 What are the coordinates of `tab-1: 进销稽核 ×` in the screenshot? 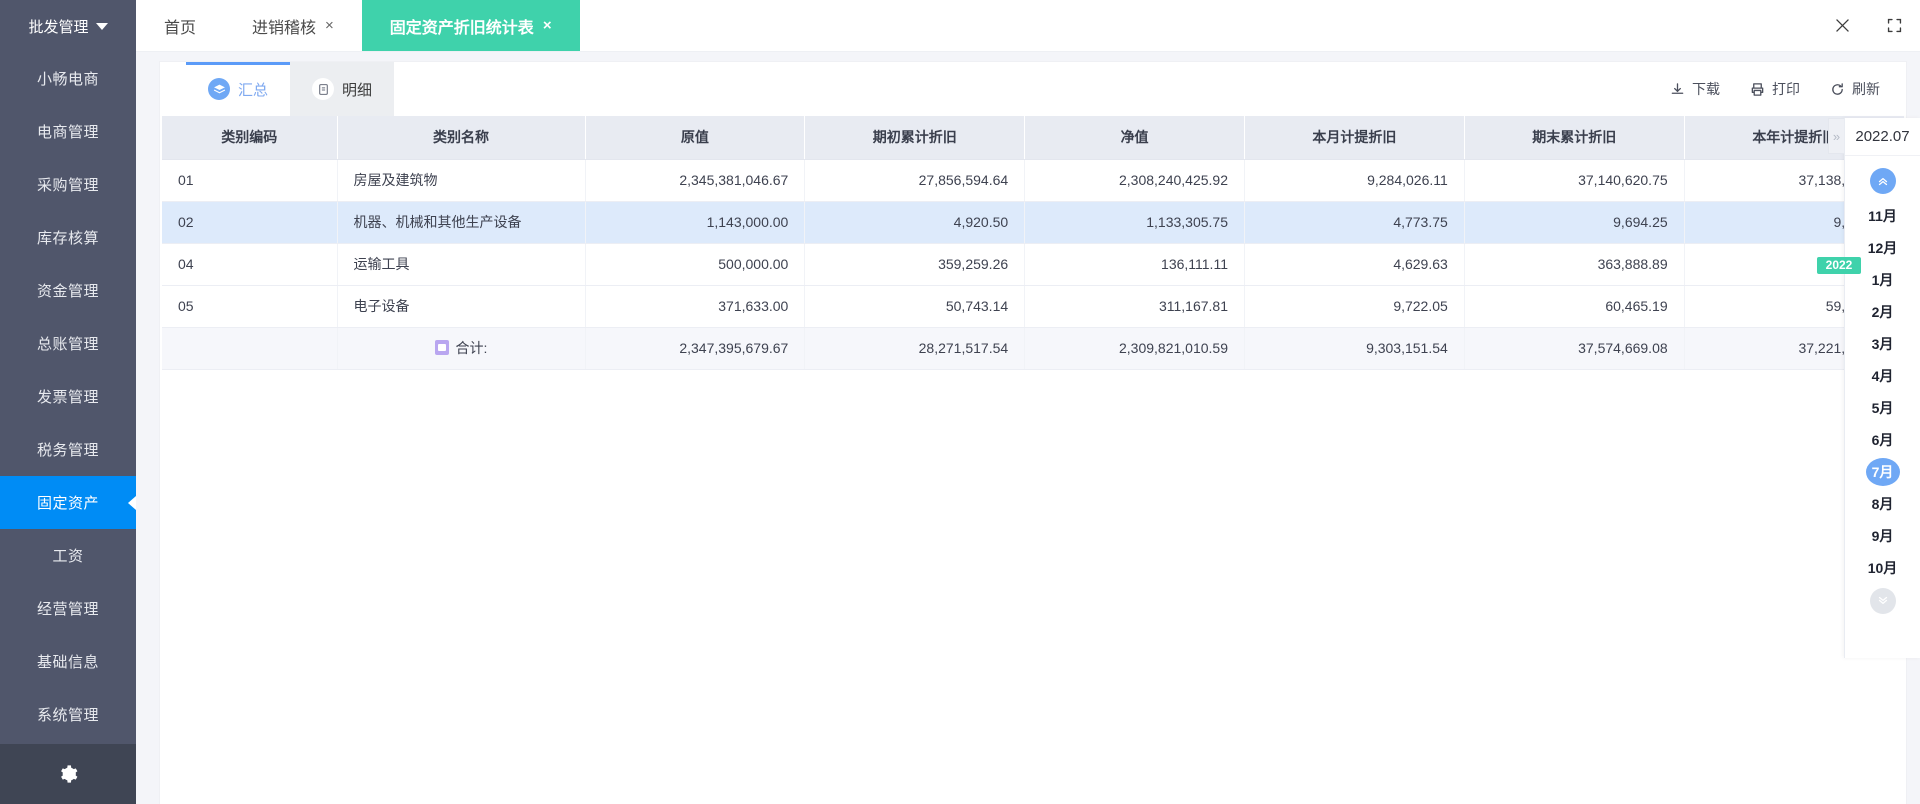 It's located at (293, 25).